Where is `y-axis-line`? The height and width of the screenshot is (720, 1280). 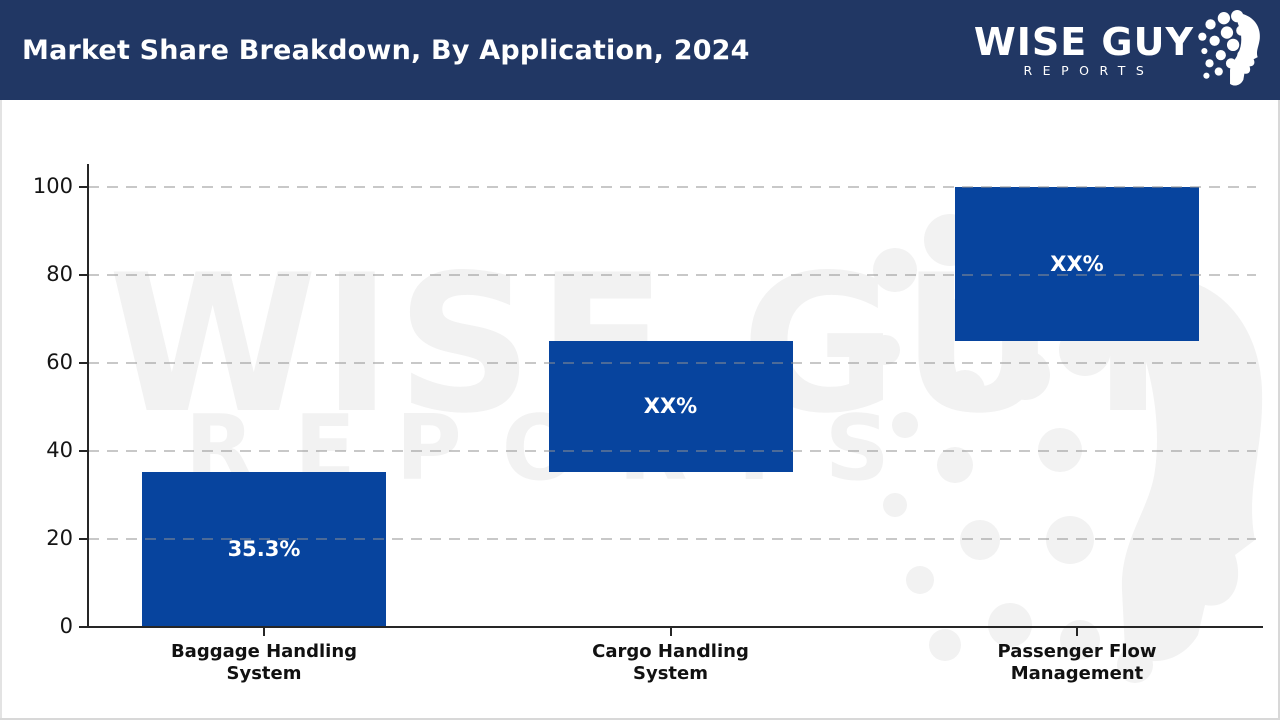
y-axis-line is located at coordinates (88, 396).